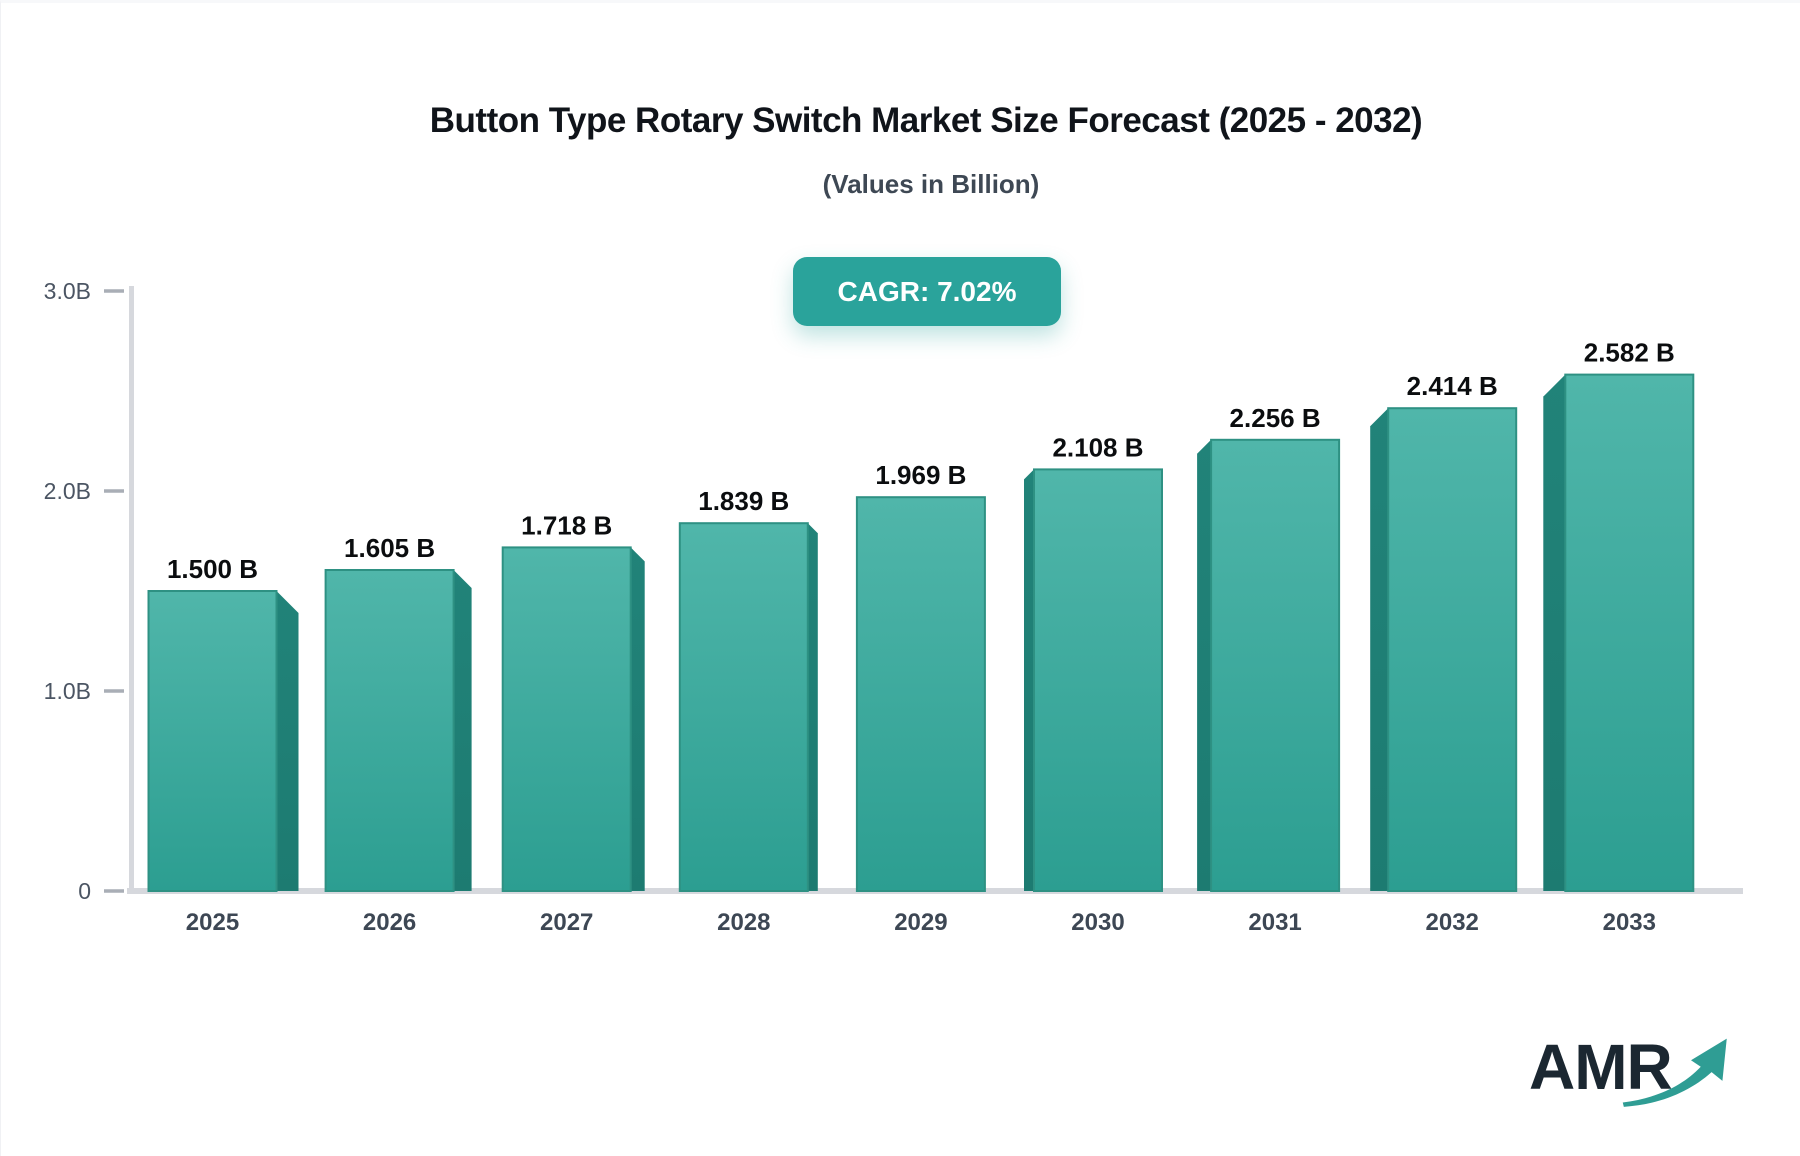 This screenshot has width=1800, height=1156. I want to click on x-axis-category-label: 2026, so click(389, 922).